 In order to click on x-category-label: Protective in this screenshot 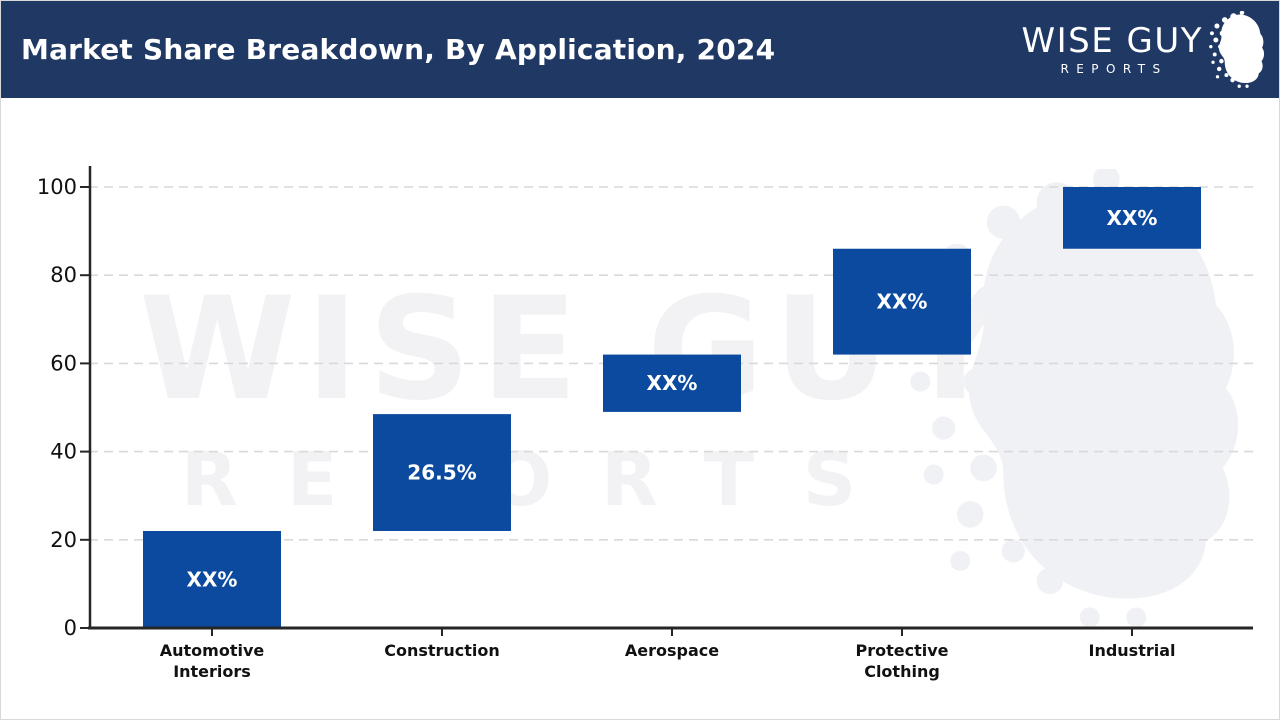, I will do `click(901, 650)`.